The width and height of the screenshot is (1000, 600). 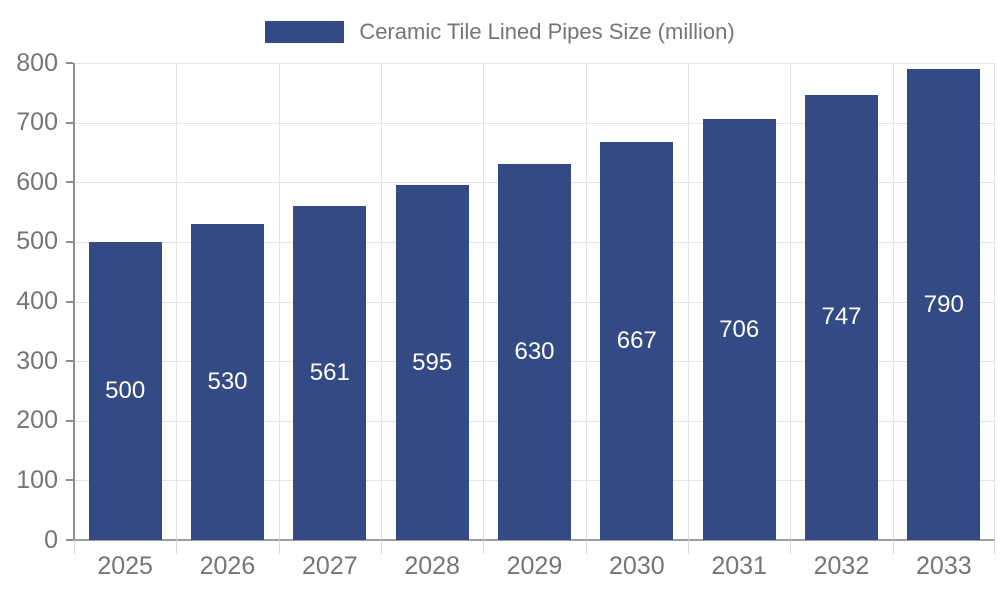 I want to click on bar: 667, so click(x=637, y=341).